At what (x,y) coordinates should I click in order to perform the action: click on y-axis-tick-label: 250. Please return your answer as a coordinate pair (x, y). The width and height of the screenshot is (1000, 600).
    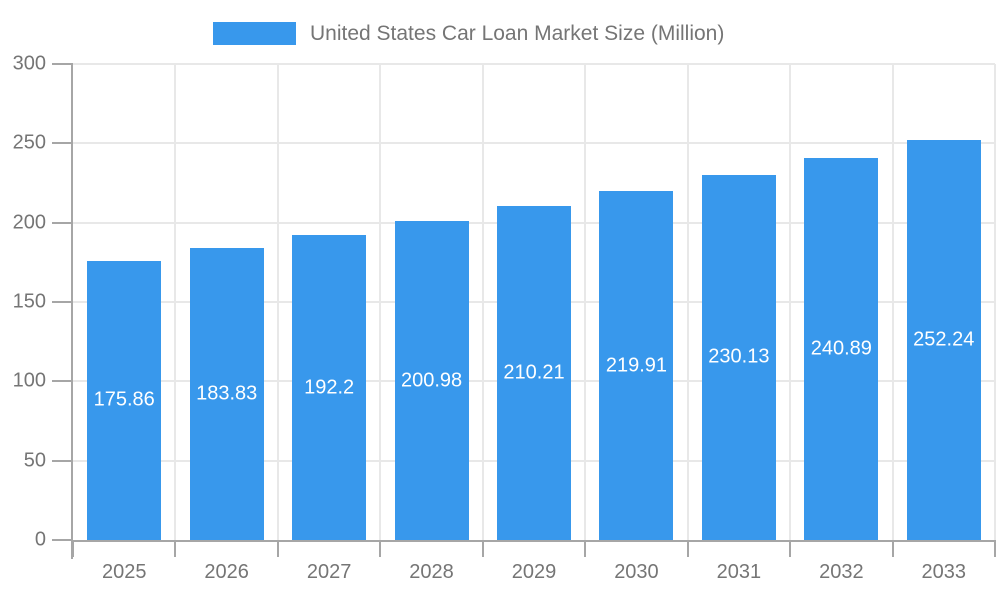
    Looking at the image, I should click on (29, 142).